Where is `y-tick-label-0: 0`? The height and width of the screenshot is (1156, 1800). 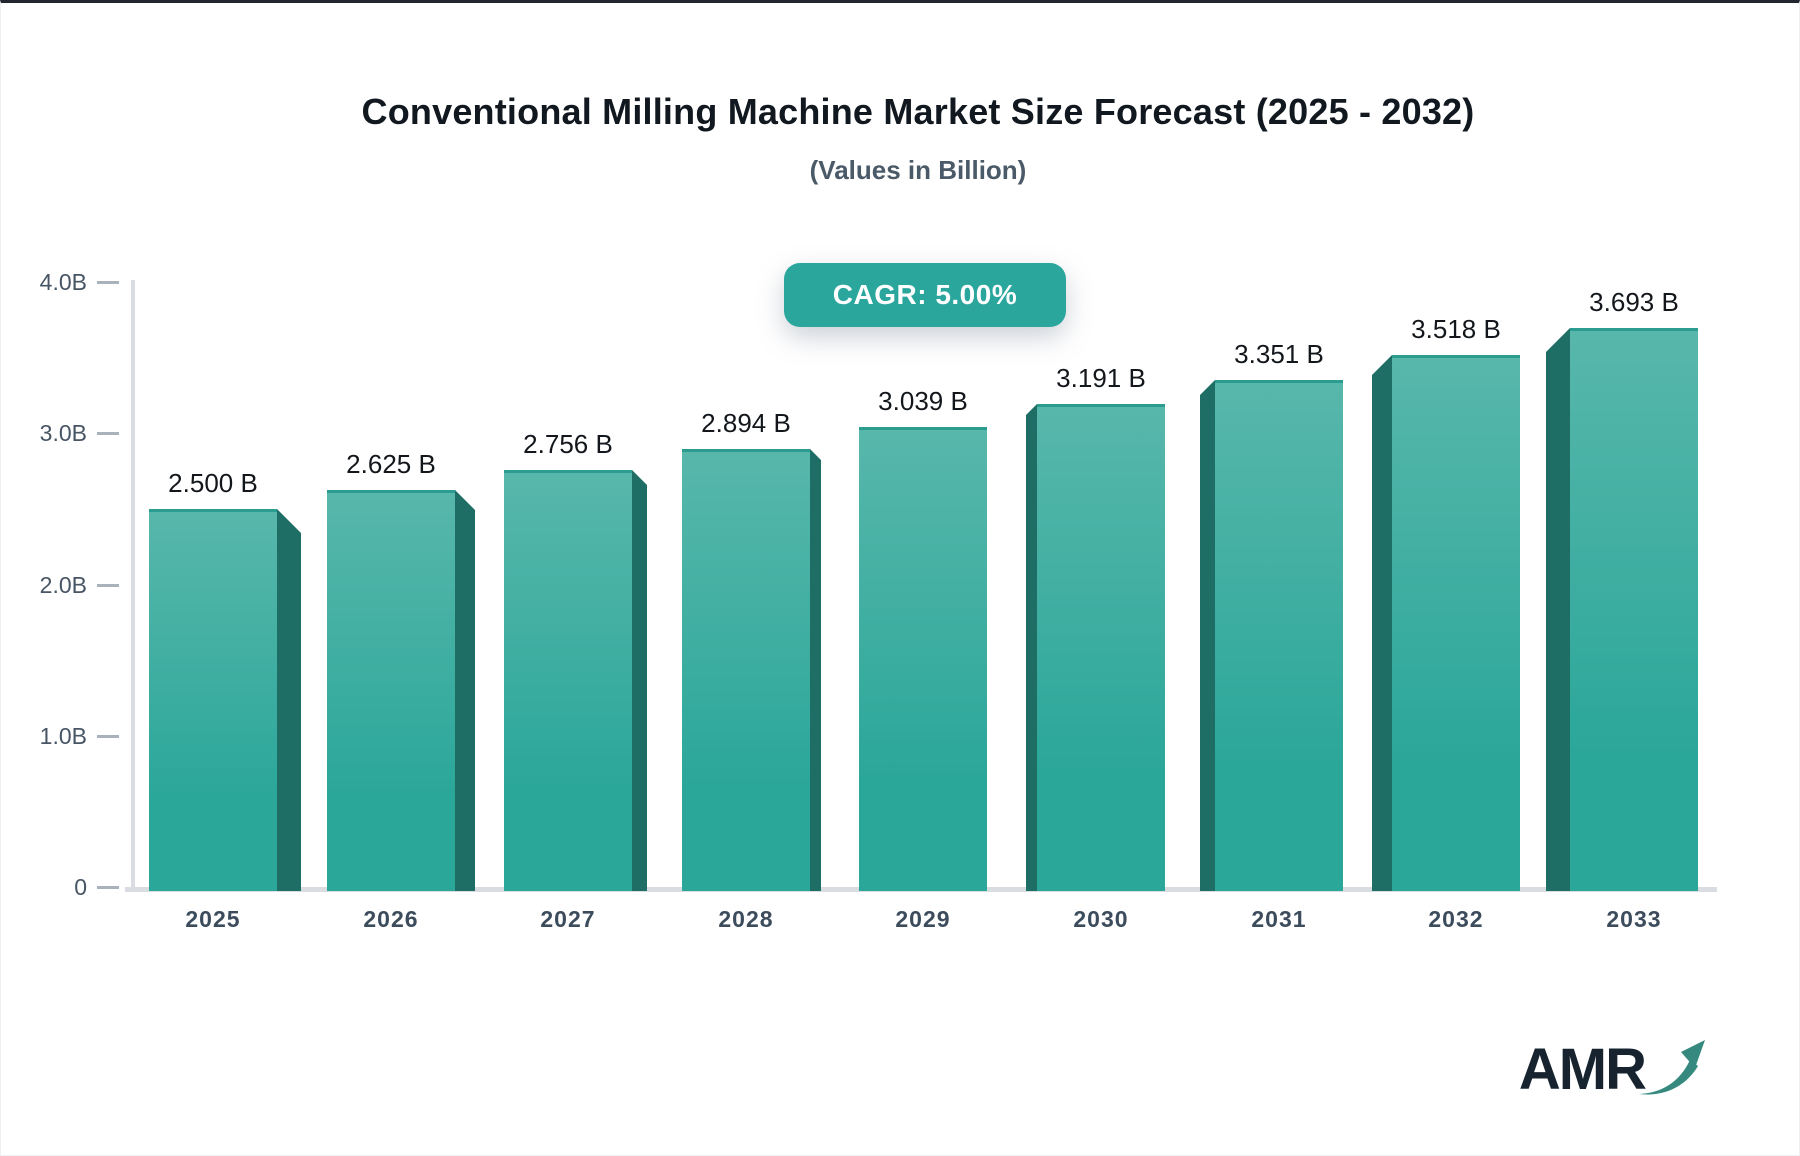 y-tick-label-0: 0 is located at coordinates (80, 887).